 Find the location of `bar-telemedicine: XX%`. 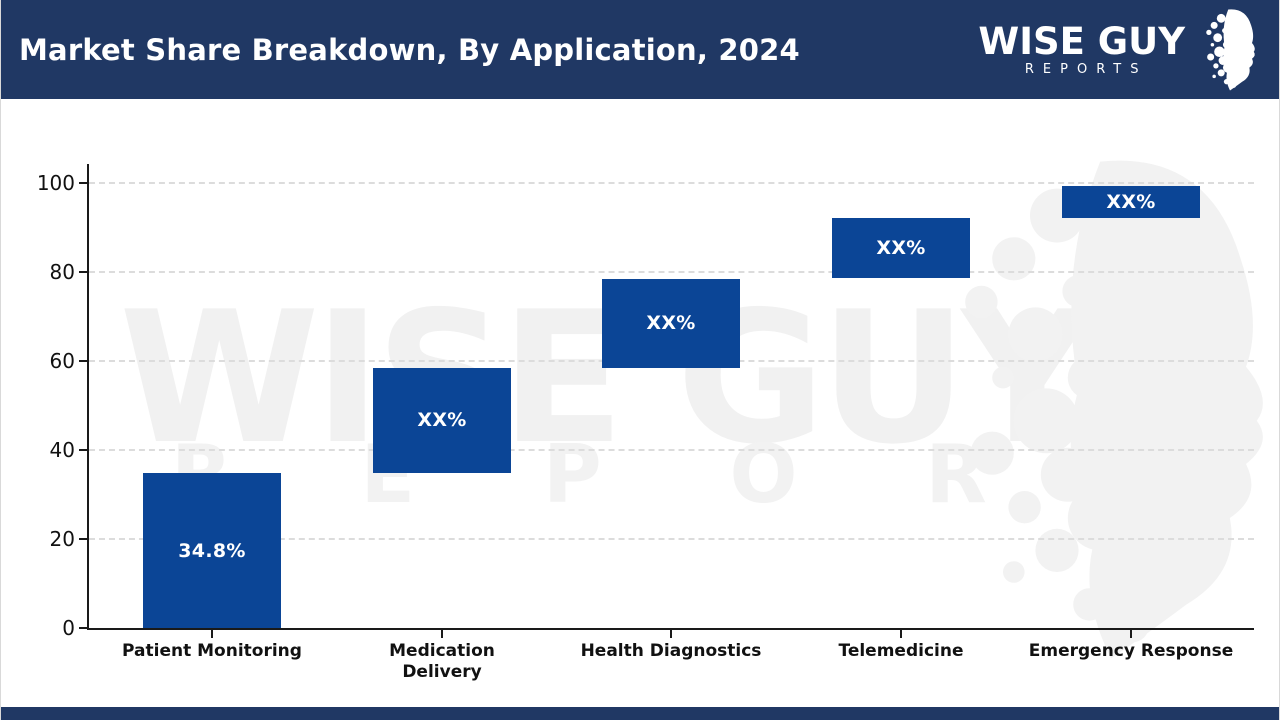

bar-telemedicine: XX% is located at coordinates (901, 248).